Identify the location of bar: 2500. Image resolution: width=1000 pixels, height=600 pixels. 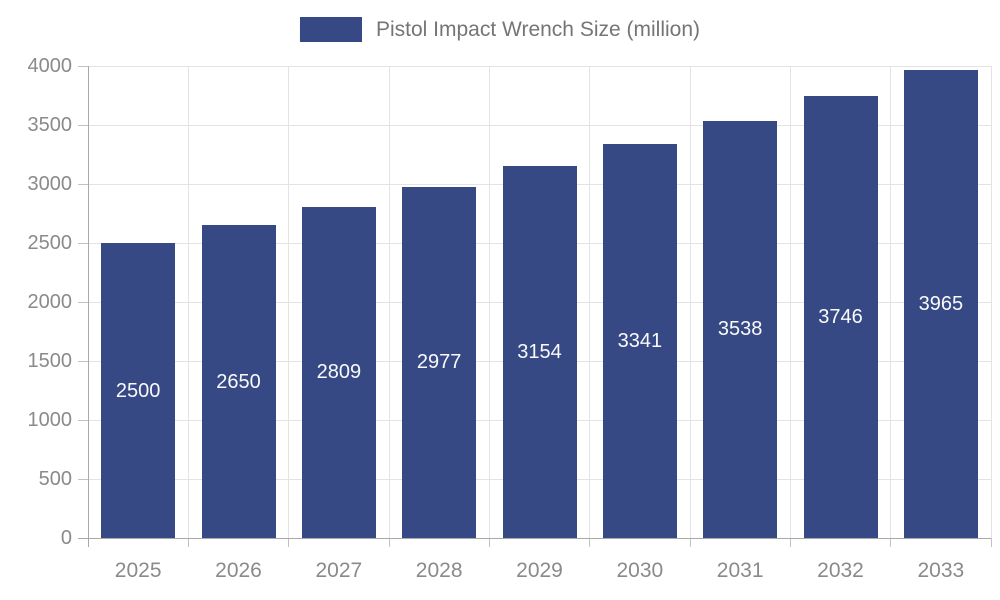
(138, 390).